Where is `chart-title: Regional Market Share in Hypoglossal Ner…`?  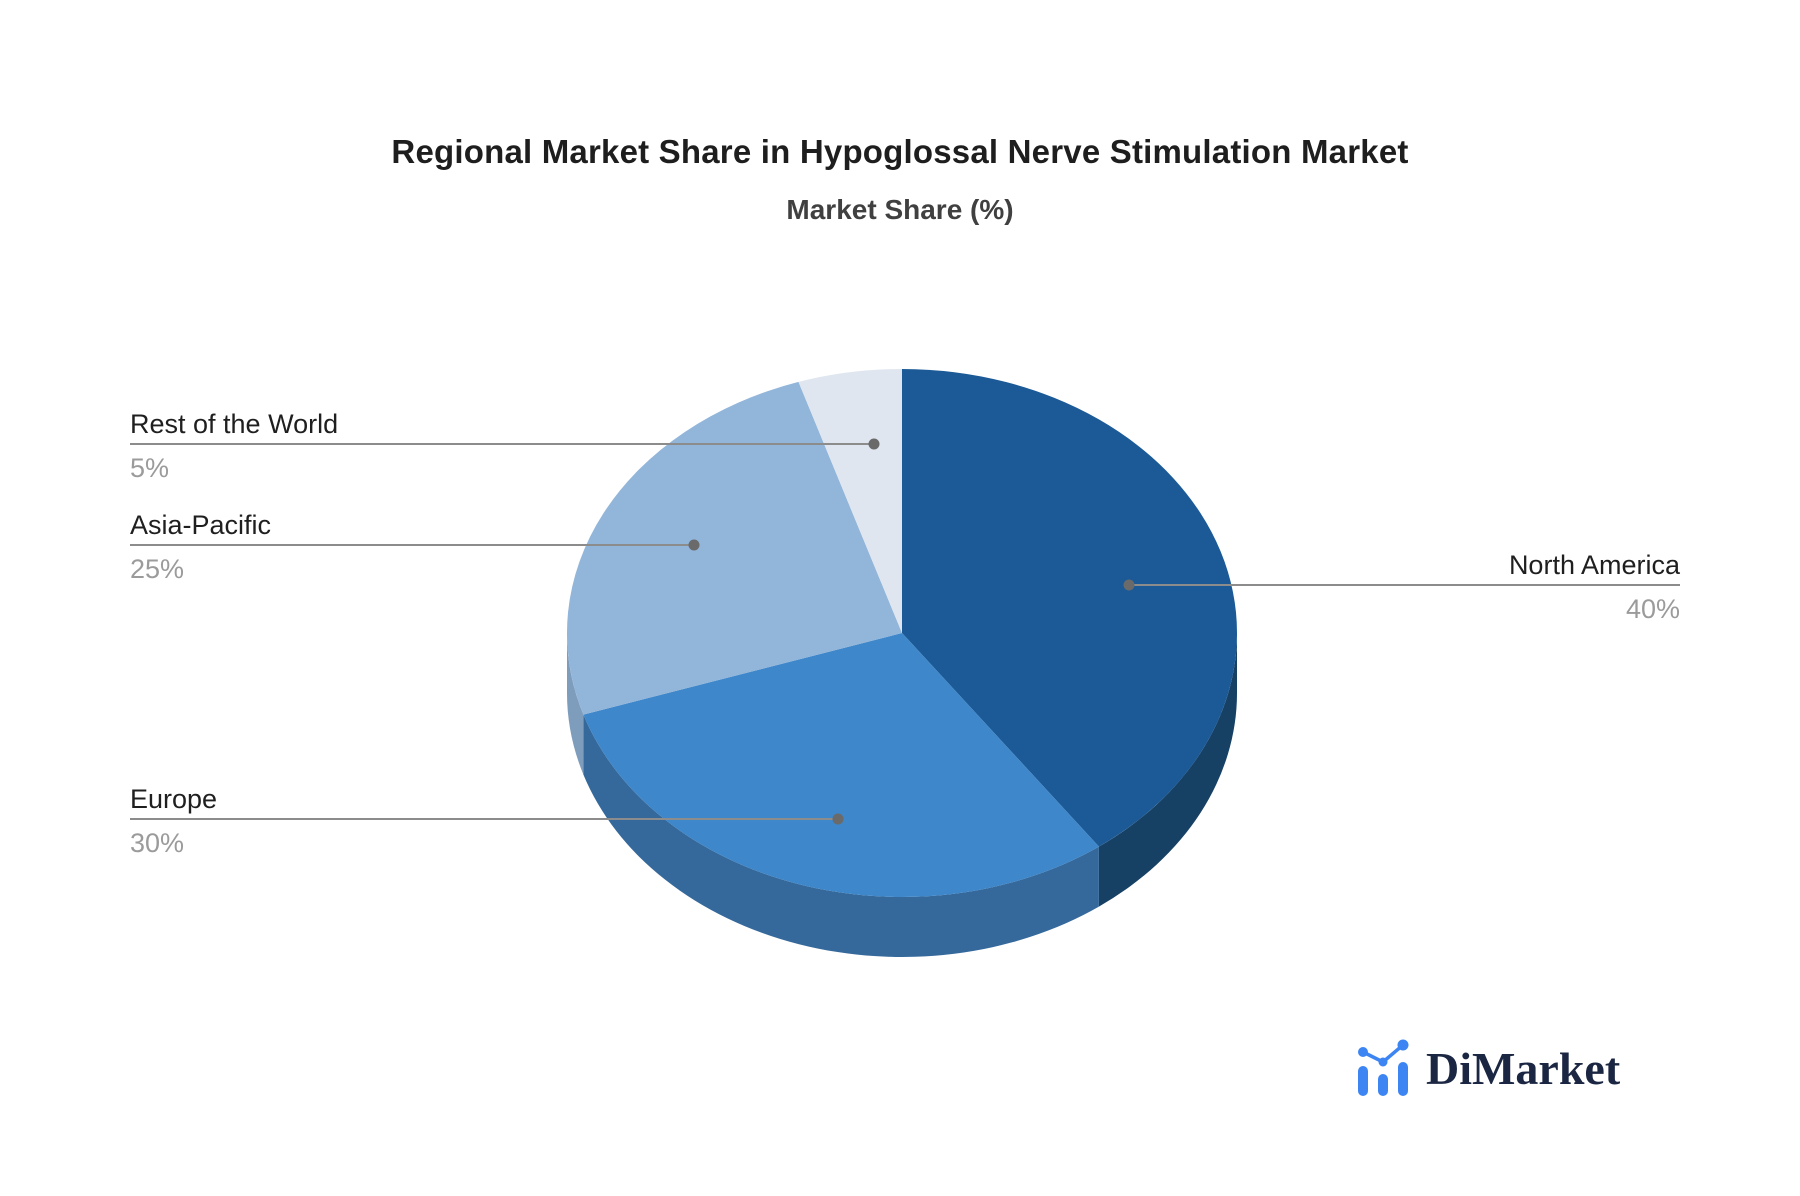
chart-title: Regional Market Share in Hypoglossal Ner… is located at coordinates (900, 151).